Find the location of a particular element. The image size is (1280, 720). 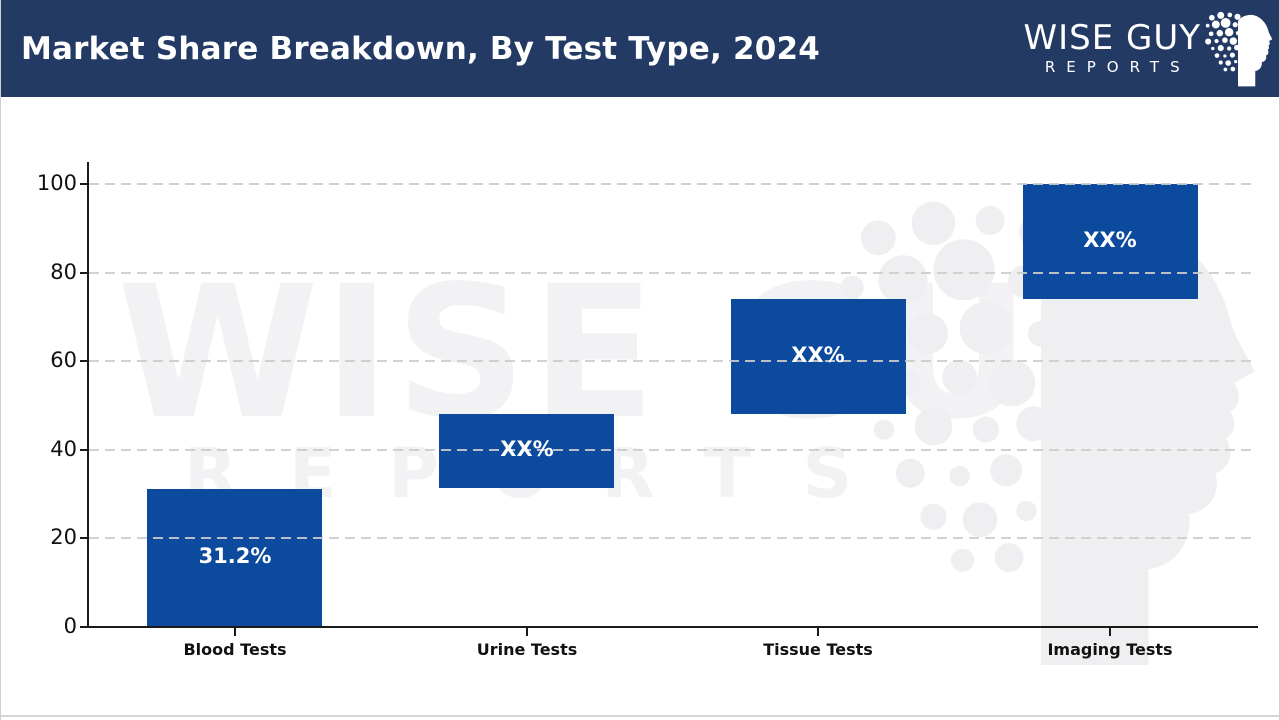

logo-wordmark-line1: WISE GUY is located at coordinates (1112, 38).